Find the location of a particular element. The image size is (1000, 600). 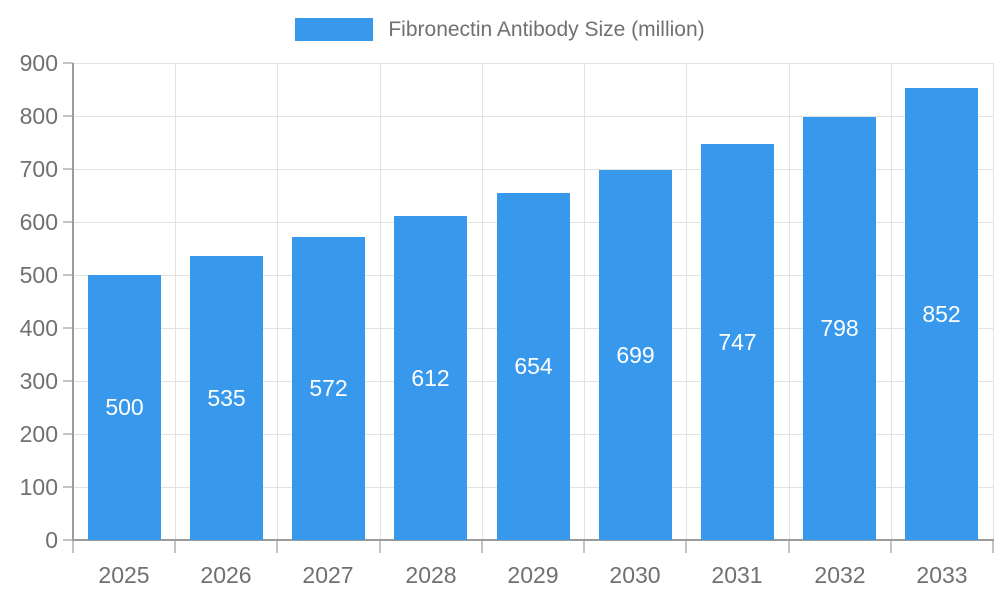

x-axis-line is located at coordinates (533, 540).